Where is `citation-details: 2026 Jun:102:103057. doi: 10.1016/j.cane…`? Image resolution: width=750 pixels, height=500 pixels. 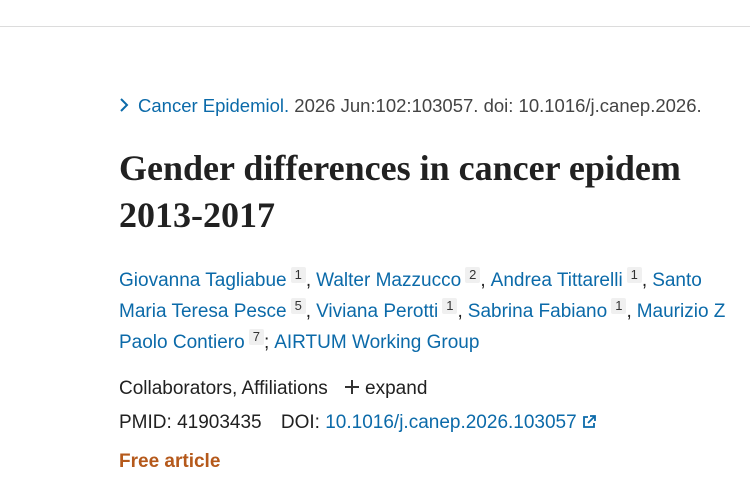 citation-details: 2026 Jun:102:103057. doi: 10.1016/j.cane… is located at coordinates (495, 105).